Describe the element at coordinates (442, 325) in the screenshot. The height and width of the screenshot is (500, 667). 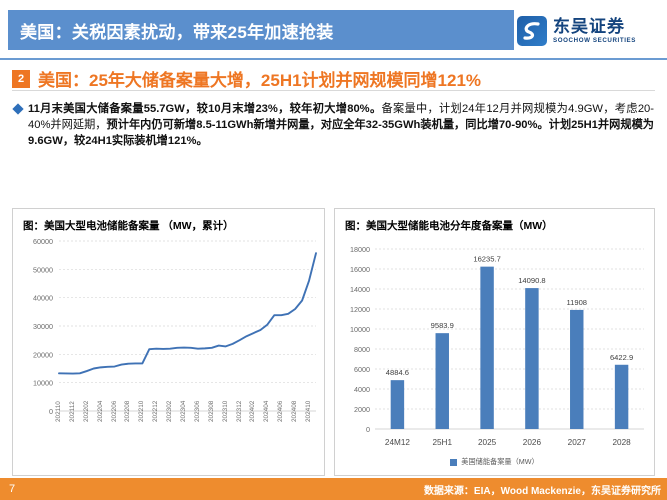
I see `svg-text: 9583.9` at that location.